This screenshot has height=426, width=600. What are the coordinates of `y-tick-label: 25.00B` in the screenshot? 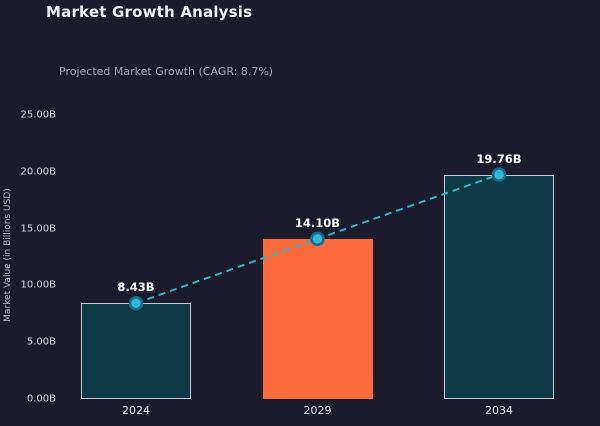 It's located at (38, 115).